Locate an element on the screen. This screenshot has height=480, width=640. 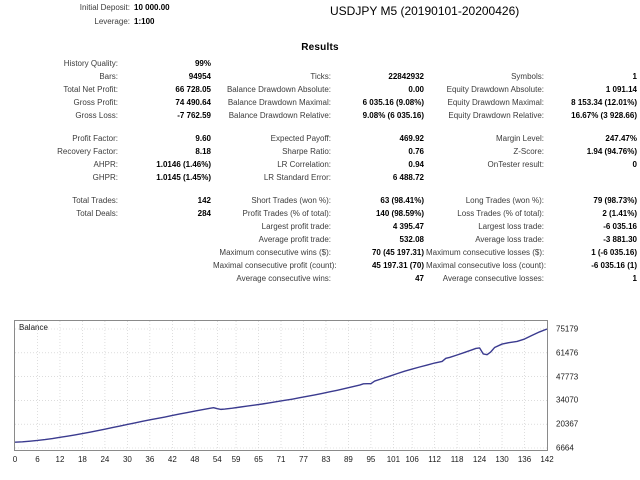
stat-row: Average consecutive losses: 1 is located at coordinates (532, 280).